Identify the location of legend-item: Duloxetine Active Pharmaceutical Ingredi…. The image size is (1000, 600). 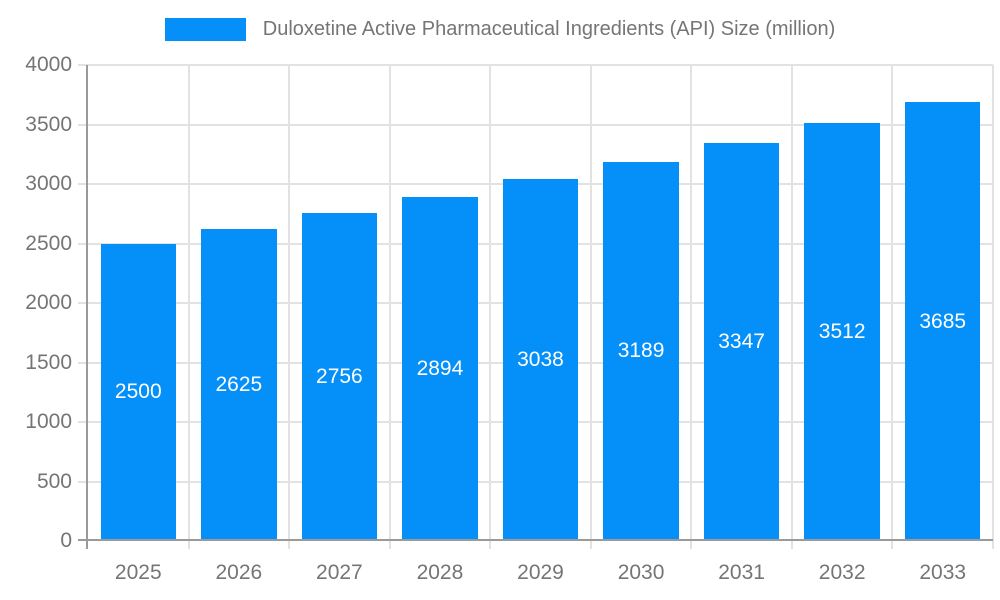
(500, 29).